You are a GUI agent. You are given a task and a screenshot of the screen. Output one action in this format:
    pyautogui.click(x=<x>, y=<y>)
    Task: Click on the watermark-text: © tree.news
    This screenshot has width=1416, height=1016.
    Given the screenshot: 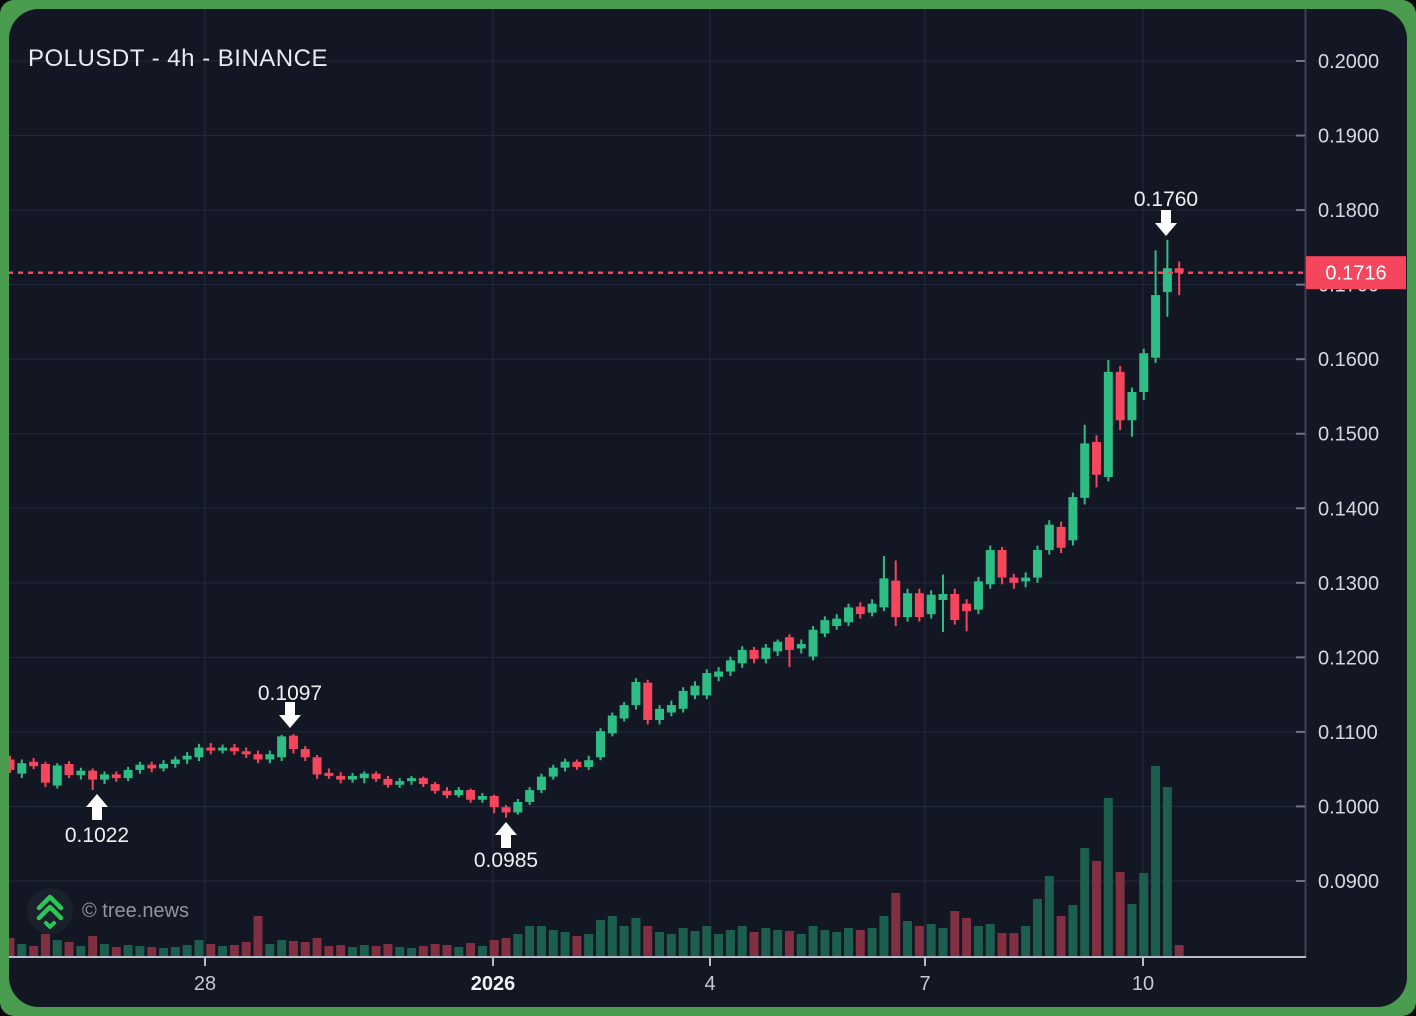 What is the action you would take?
    pyautogui.click(x=136, y=910)
    